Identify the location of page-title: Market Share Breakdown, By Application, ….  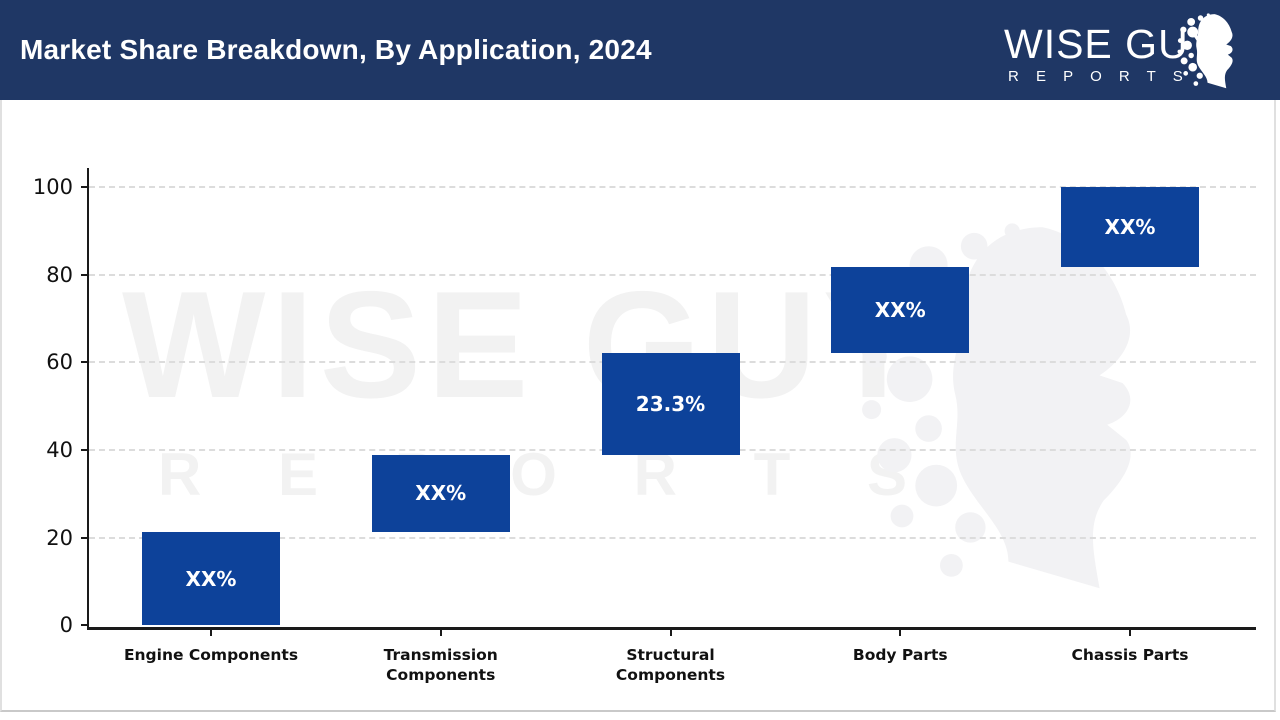
(336, 49).